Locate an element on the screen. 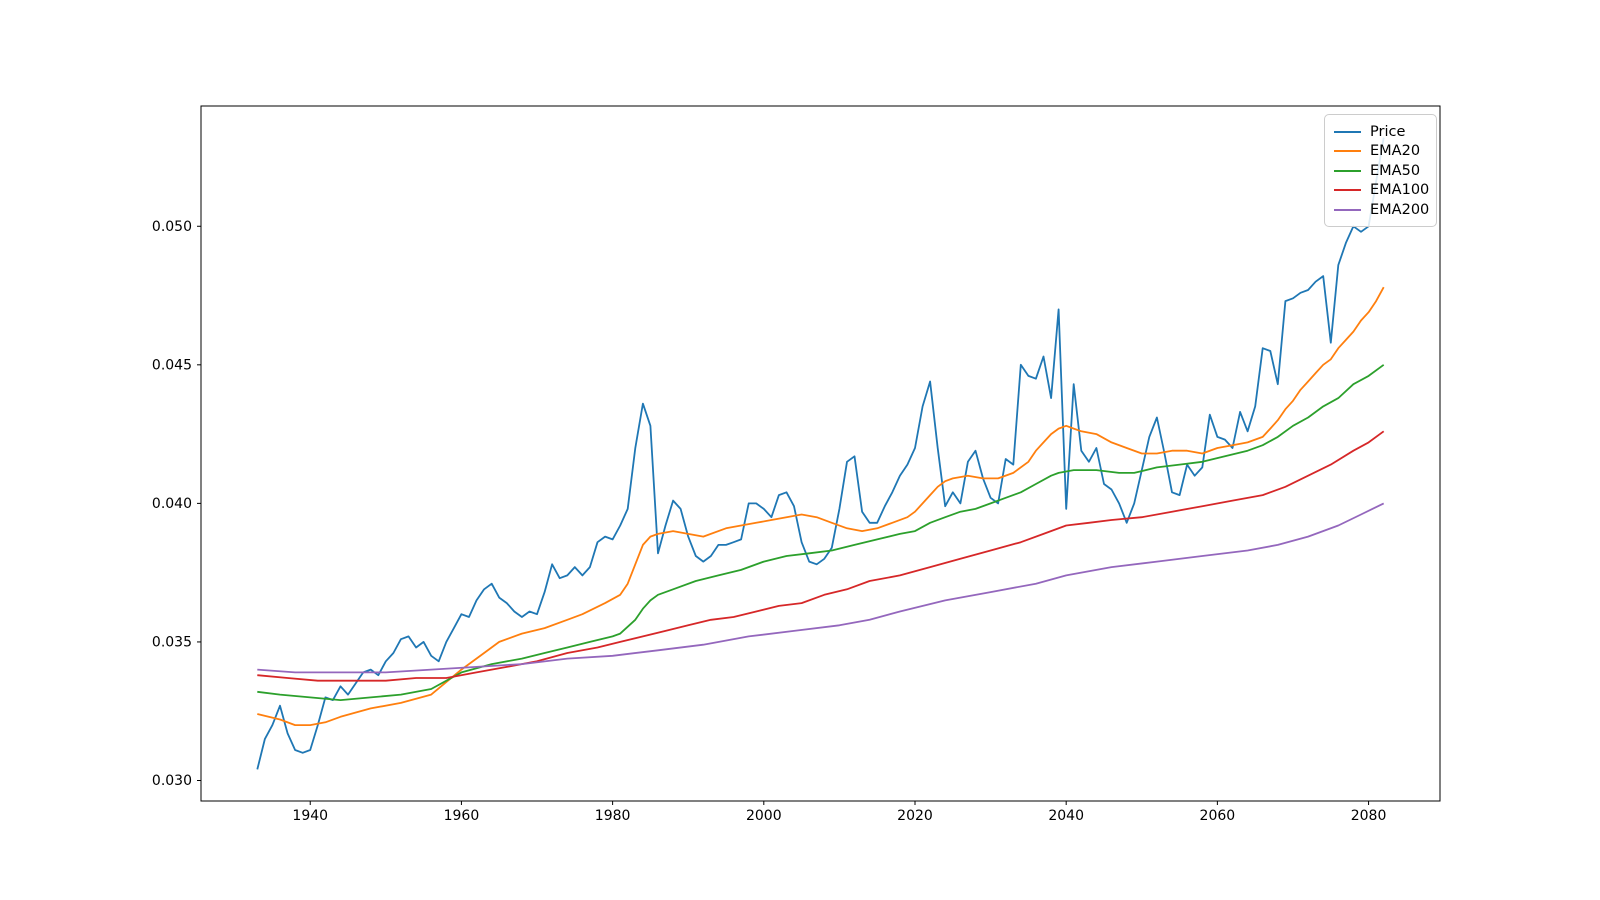 The image size is (1600, 900). legend-item-ema200: EMA200 is located at coordinates (1382, 210).